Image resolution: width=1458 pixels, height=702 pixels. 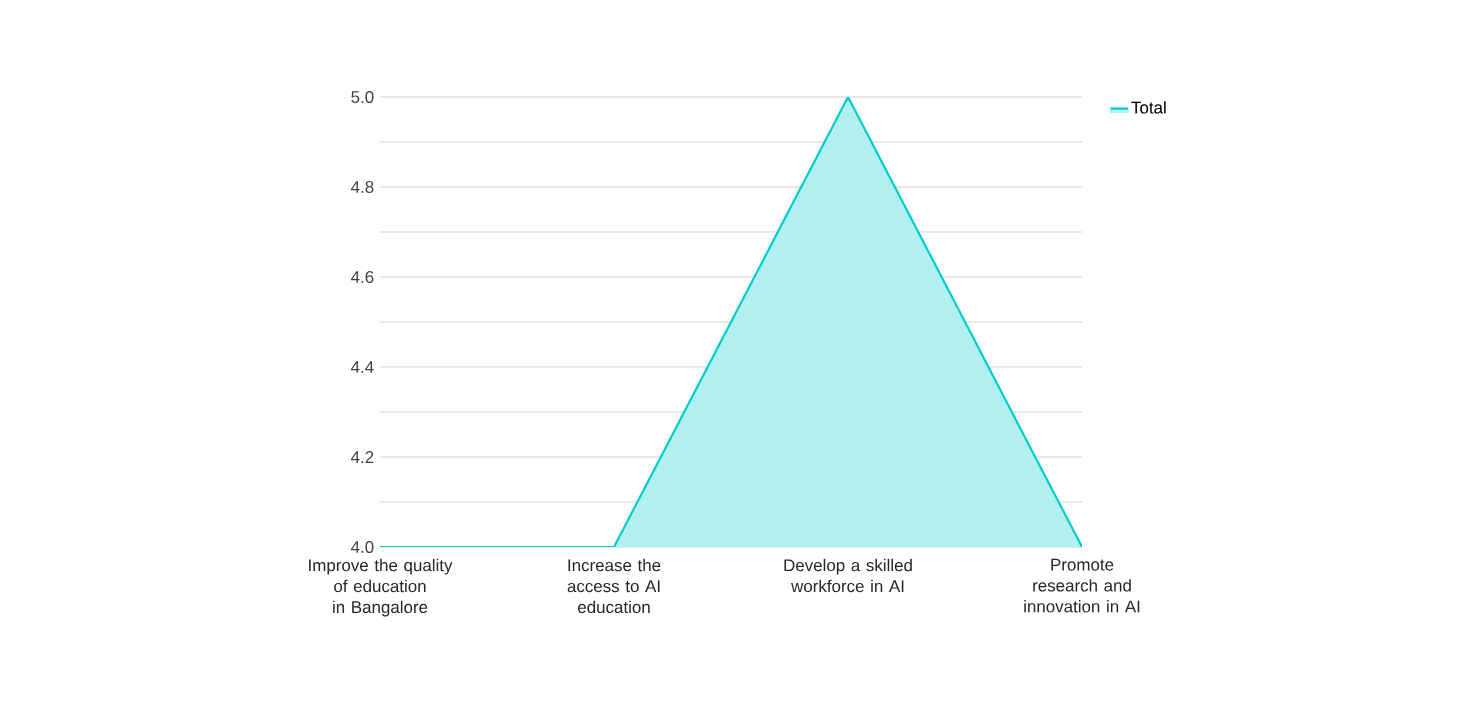 I want to click on y-tick-label: 4.8, so click(x=362, y=186).